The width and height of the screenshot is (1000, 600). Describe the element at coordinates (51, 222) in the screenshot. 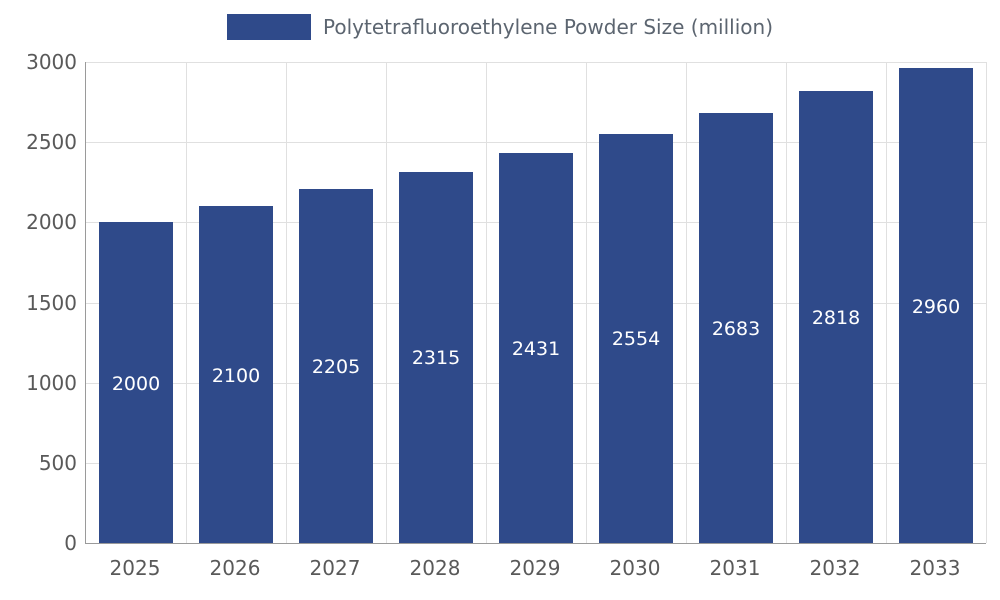

I see `y-axis-tick-label: 2000` at that location.